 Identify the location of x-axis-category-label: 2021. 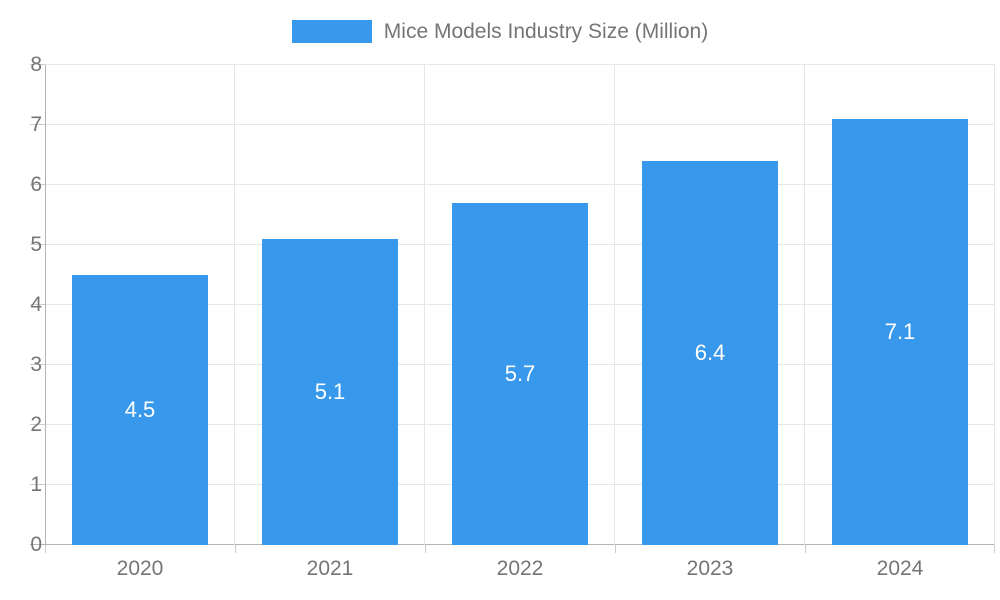
(330, 568).